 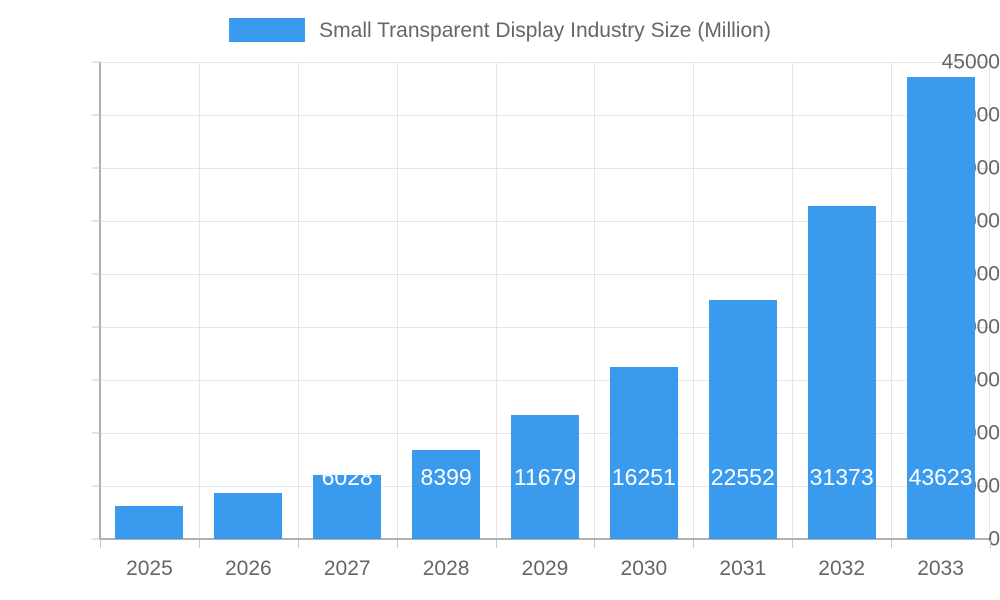 What do you see at coordinates (644, 568) in the screenshot?
I see `x-axis-tick-label: 2030` at bounding box center [644, 568].